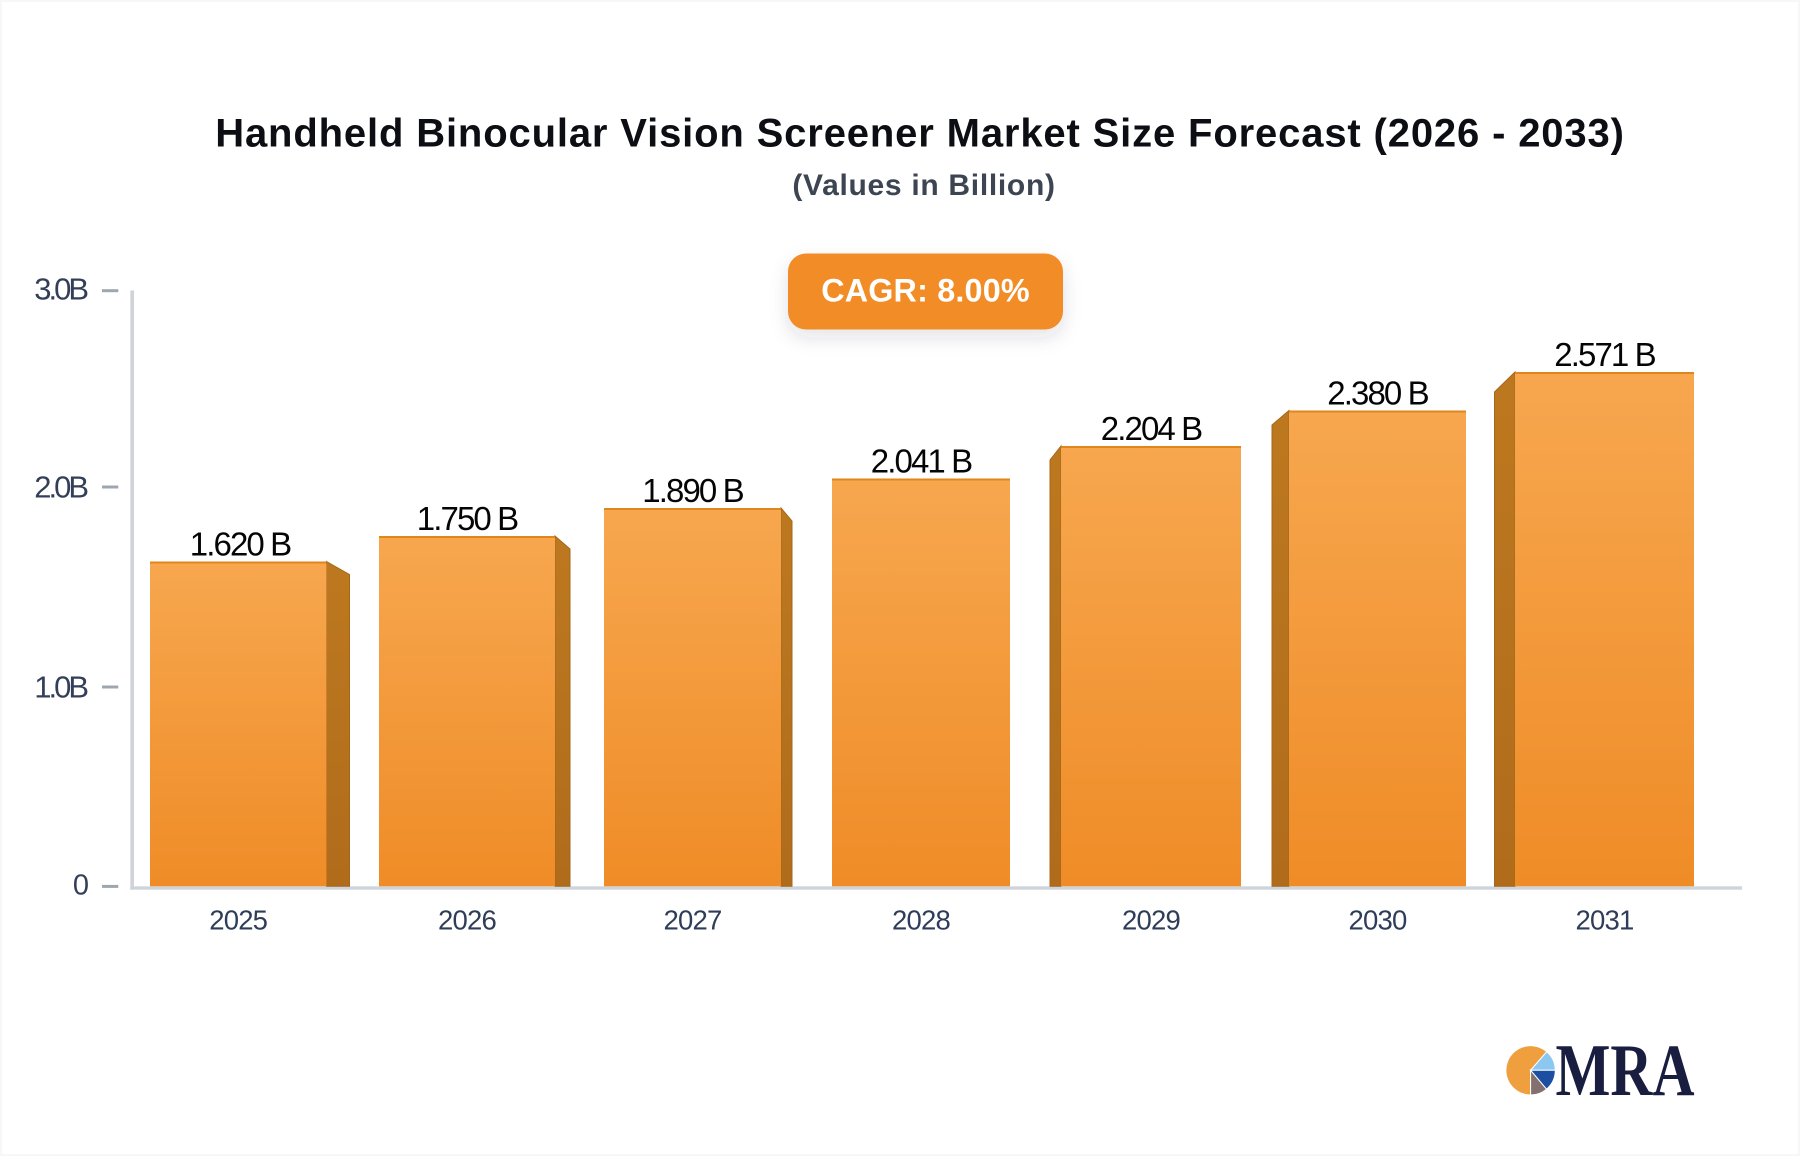  What do you see at coordinates (921, 461) in the screenshot?
I see `svg-text: 2.041 B` at bounding box center [921, 461].